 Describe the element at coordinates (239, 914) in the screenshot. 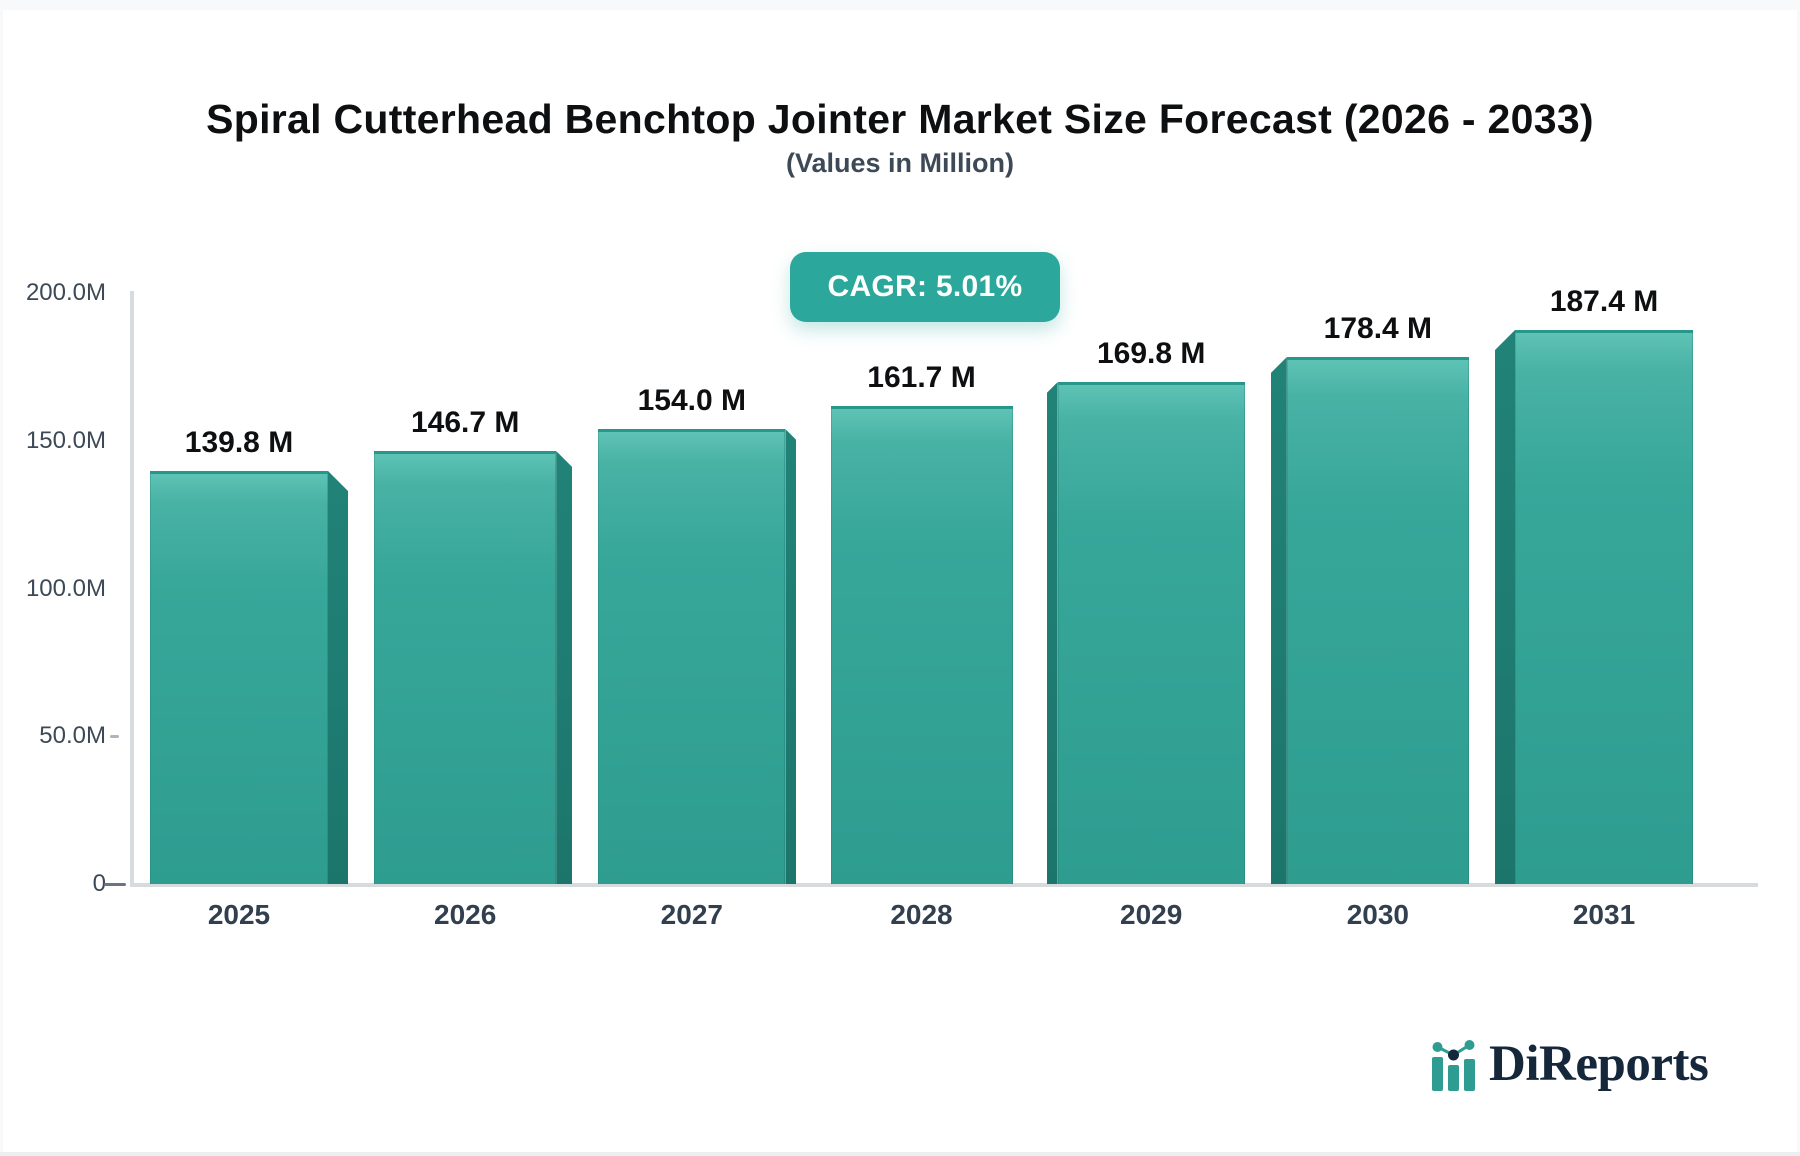

I see `x-axis-label-2025: 2025` at that location.